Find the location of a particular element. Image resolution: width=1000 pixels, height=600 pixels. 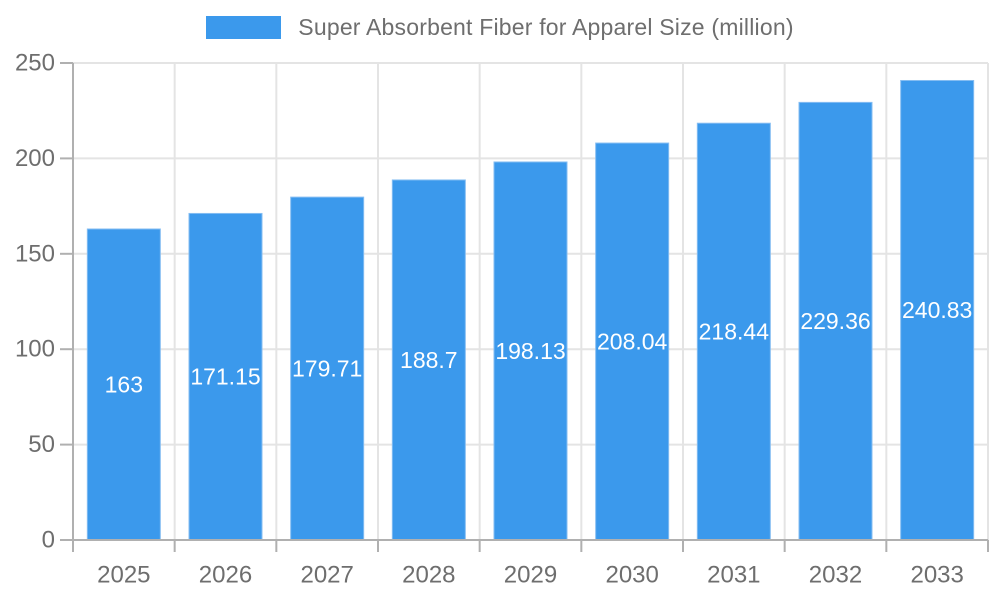

bar-value-label: 229.36 is located at coordinates (835, 321).